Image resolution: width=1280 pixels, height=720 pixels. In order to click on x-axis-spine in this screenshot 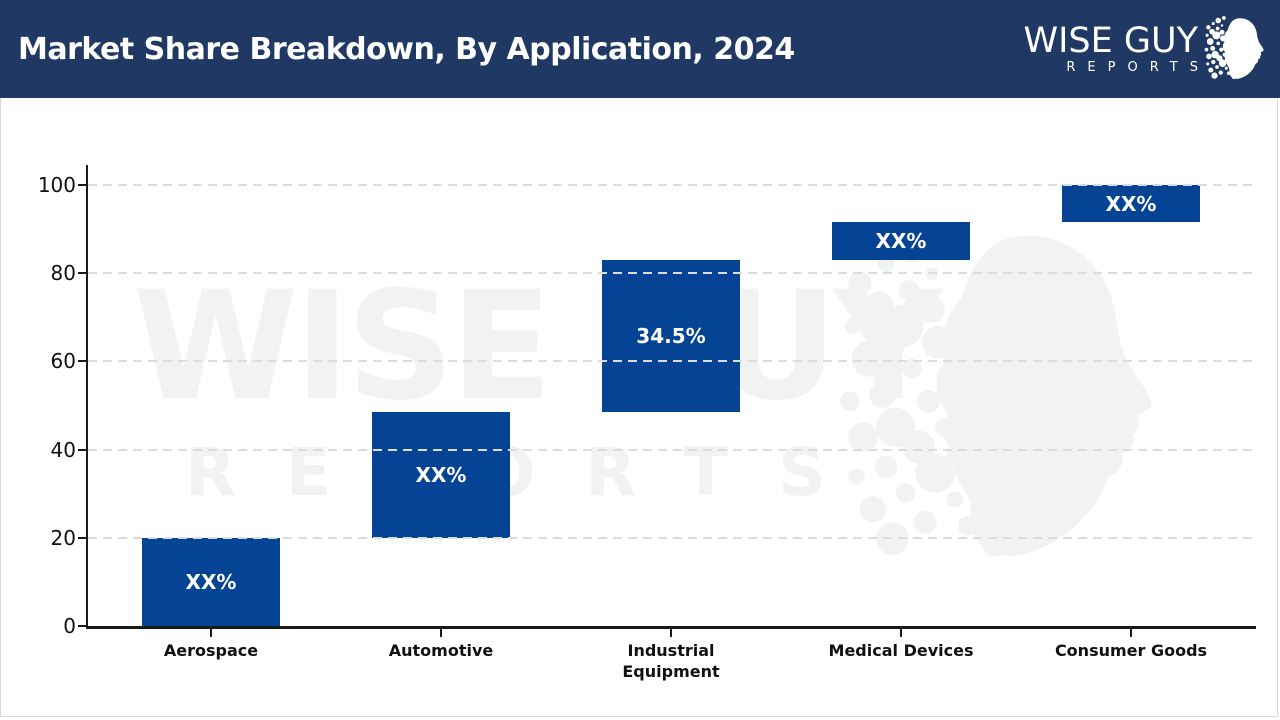, I will do `click(671, 627)`.